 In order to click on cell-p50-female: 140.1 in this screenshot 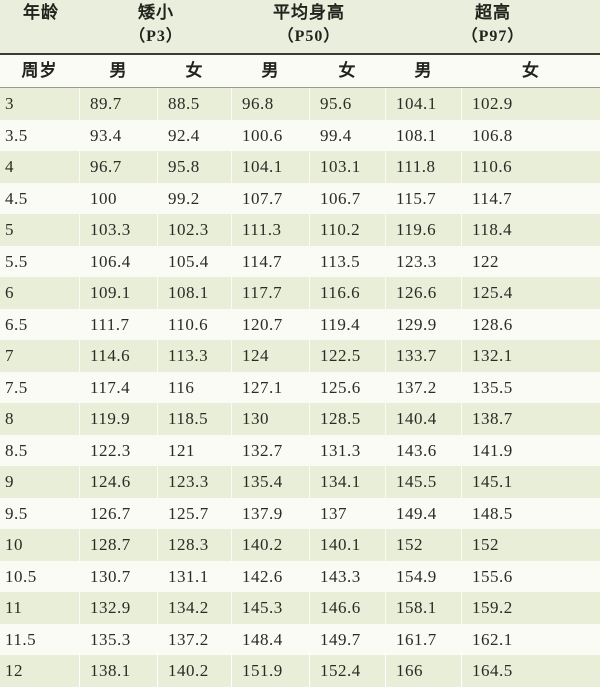, I will do `click(340, 544)`.